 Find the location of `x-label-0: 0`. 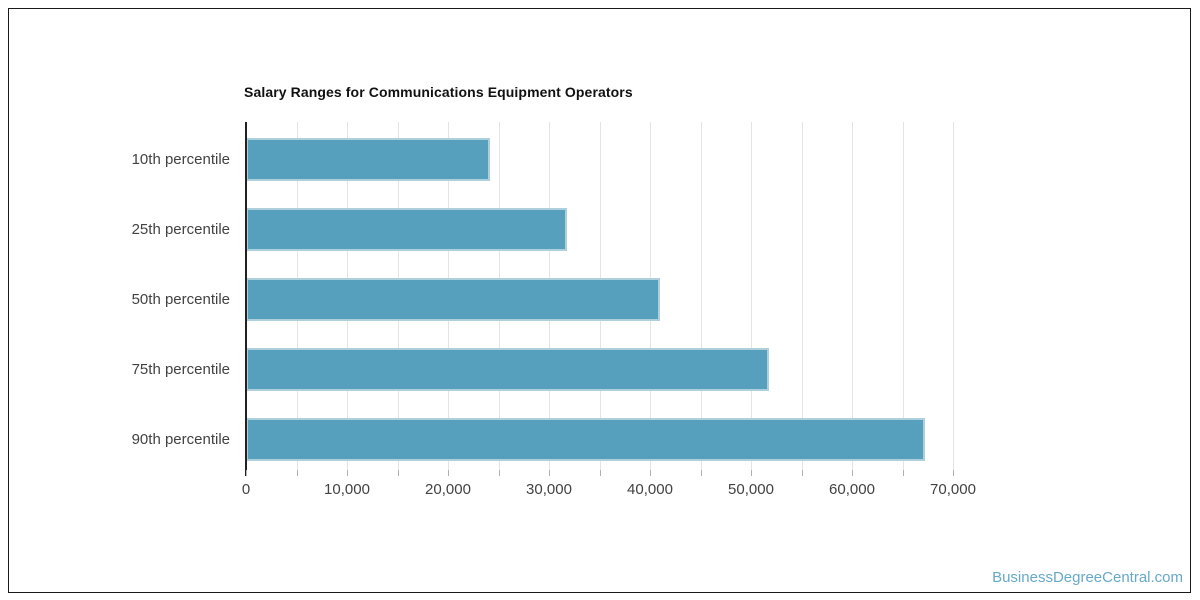

x-label-0: 0 is located at coordinates (246, 489).